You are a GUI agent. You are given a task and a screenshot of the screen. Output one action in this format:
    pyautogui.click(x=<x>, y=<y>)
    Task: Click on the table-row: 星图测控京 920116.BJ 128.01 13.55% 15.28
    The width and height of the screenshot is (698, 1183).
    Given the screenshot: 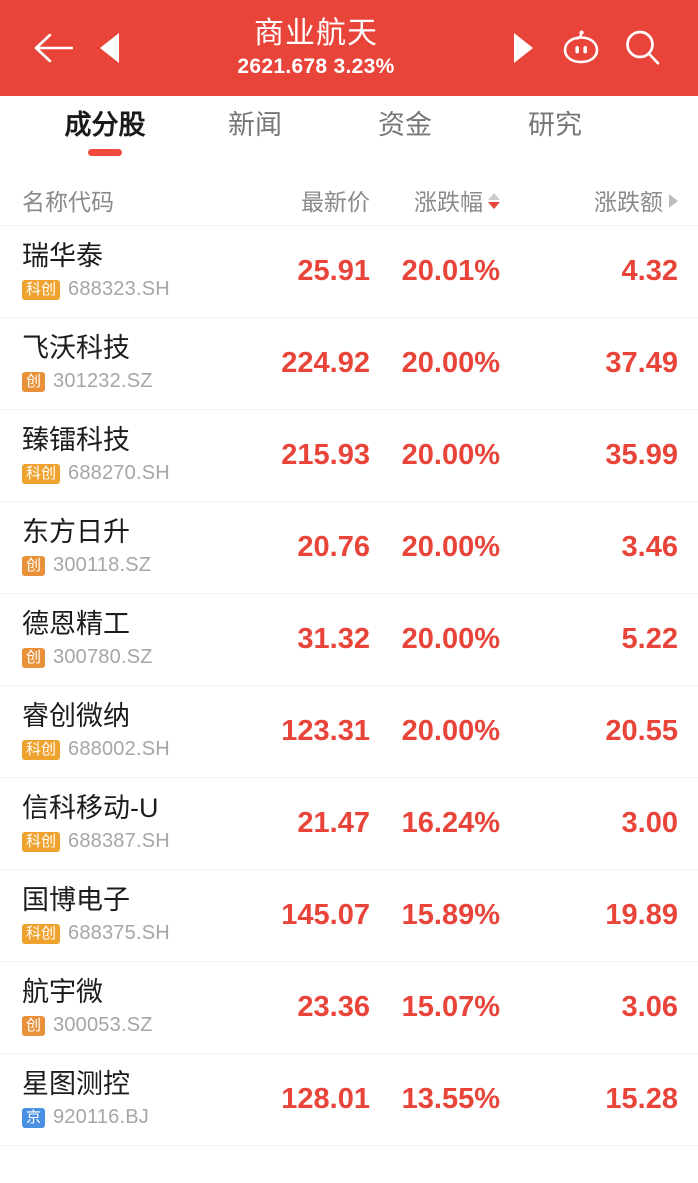 What is the action you would take?
    pyautogui.click(x=349, y=1100)
    